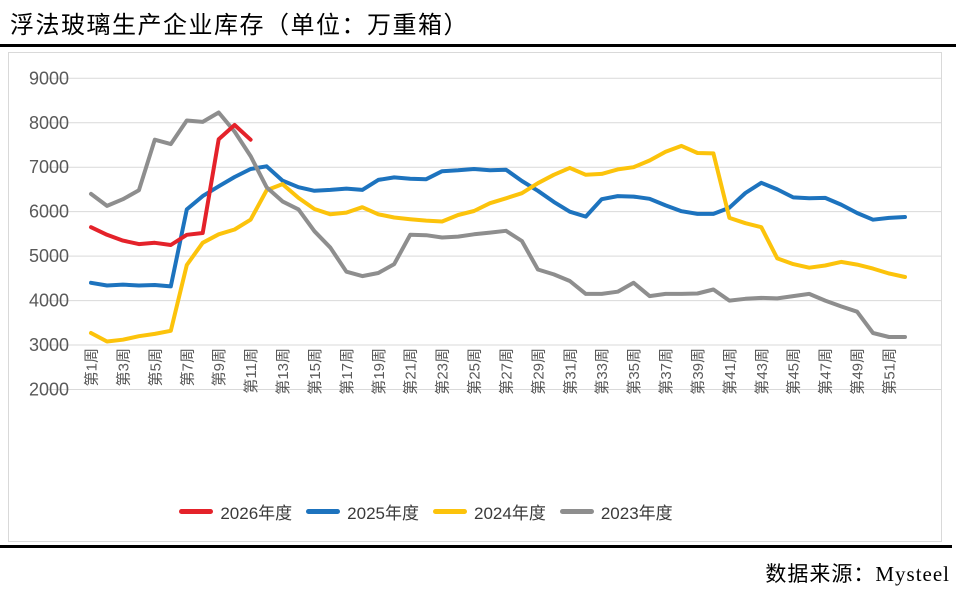 This screenshot has height=595, width=960. Describe the element at coordinates (49, 345) in the screenshot. I see `y-tick-label: 3000` at that location.